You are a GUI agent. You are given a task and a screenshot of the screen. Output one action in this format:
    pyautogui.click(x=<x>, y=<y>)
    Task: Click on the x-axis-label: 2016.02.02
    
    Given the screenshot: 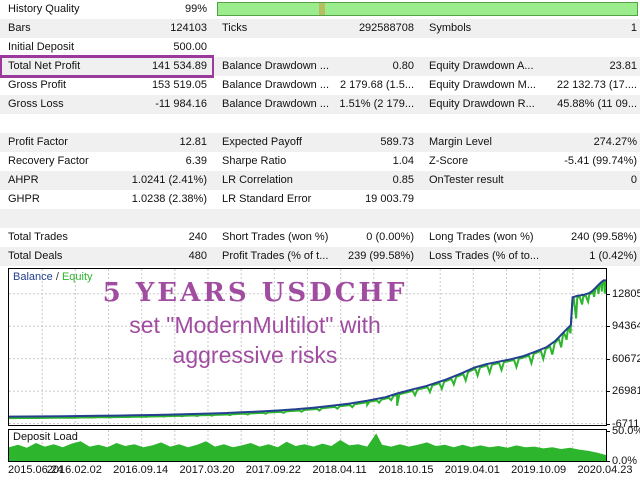 What is the action you would take?
    pyautogui.click(x=74, y=470)
    